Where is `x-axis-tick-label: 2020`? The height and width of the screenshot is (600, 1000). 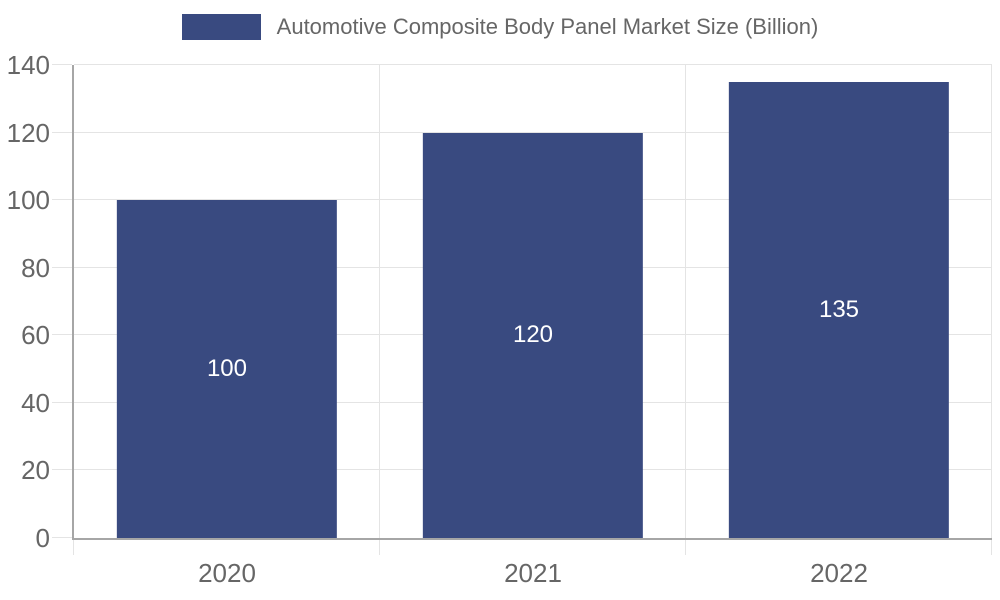
x-axis-tick-label: 2020 is located at coordinates (227, 573).